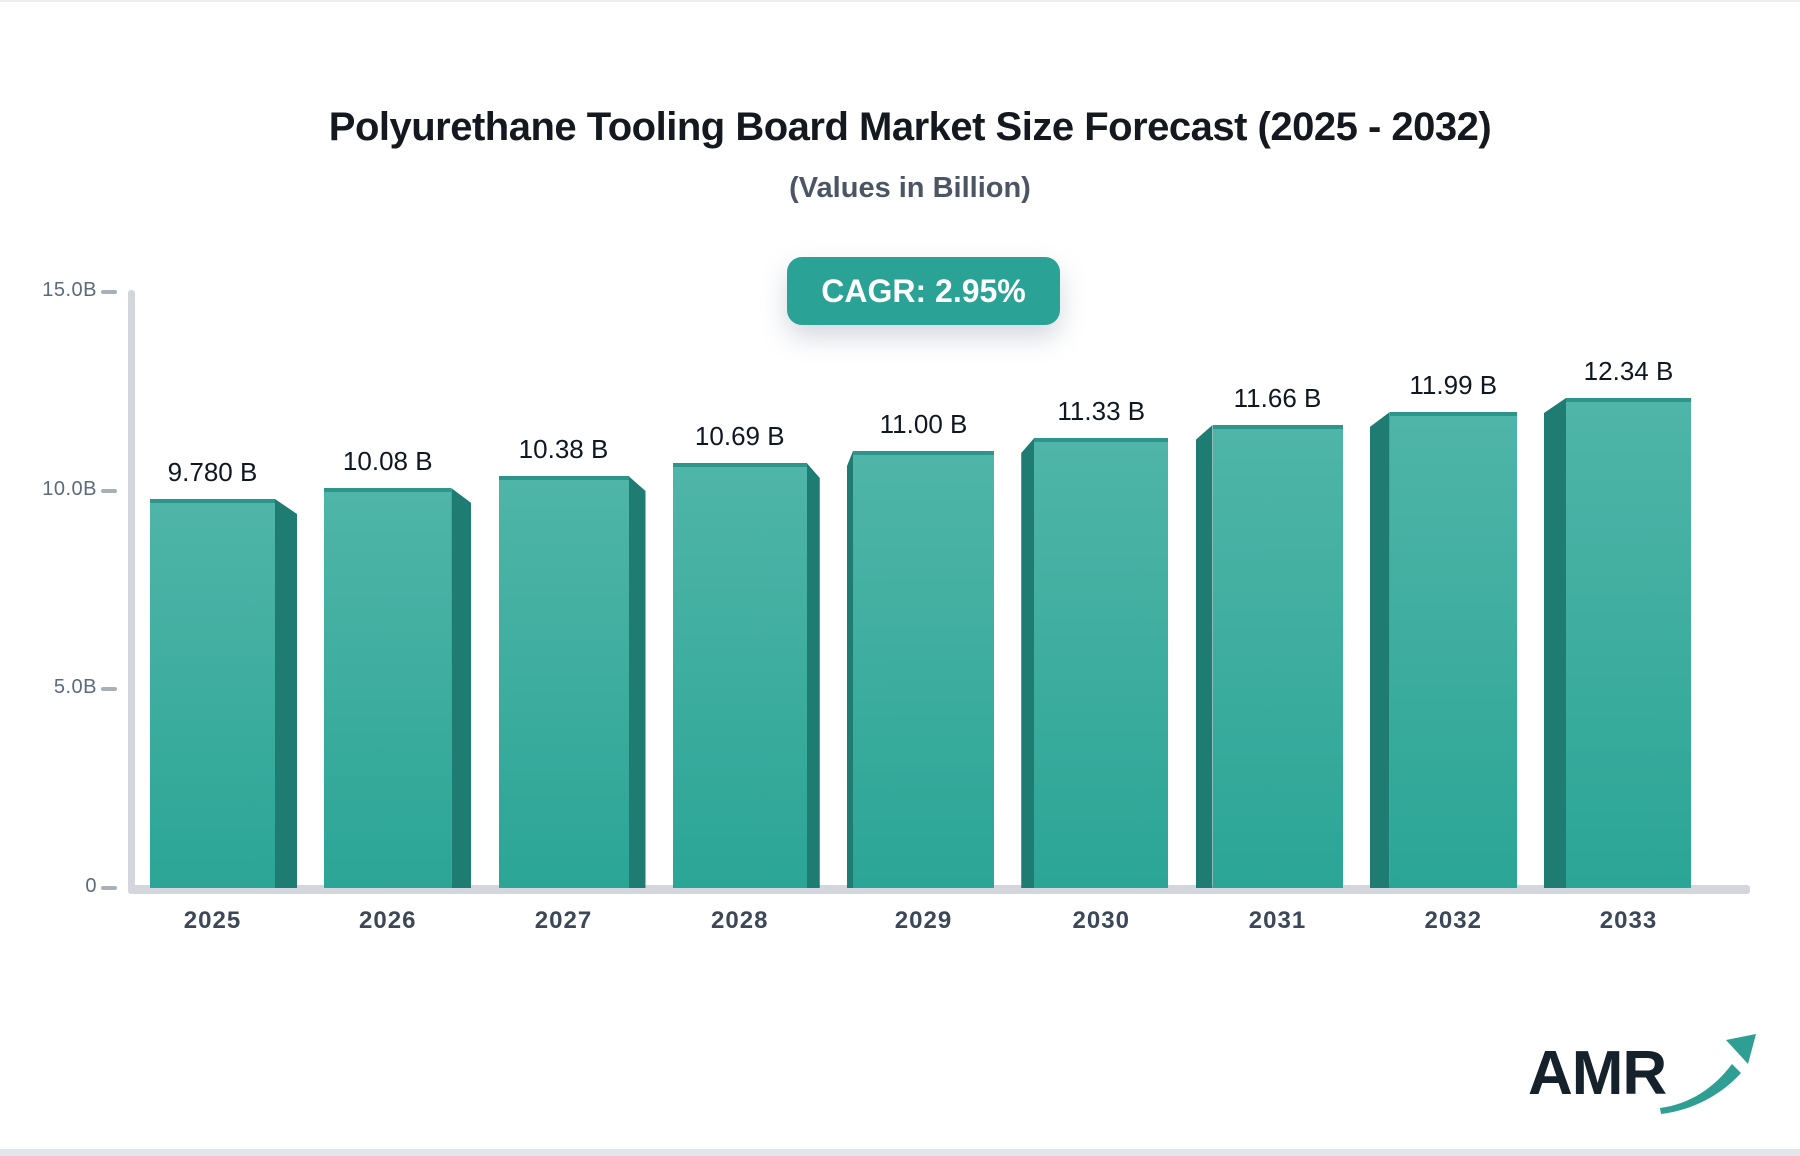  I want to click on bar-value-label: 11.99 B, so click(1453, 385).